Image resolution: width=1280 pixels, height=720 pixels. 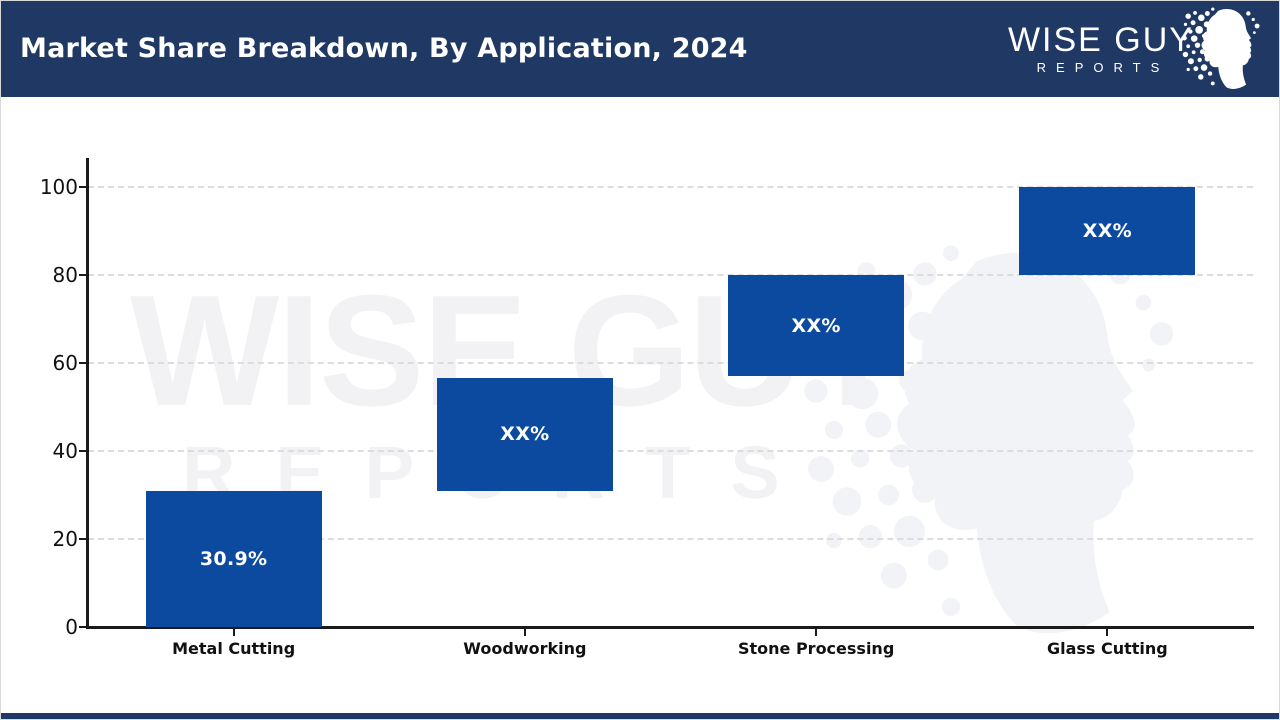 I want to click on x-category-label-woodworking: Woodworking, so click(x=525, y=648).